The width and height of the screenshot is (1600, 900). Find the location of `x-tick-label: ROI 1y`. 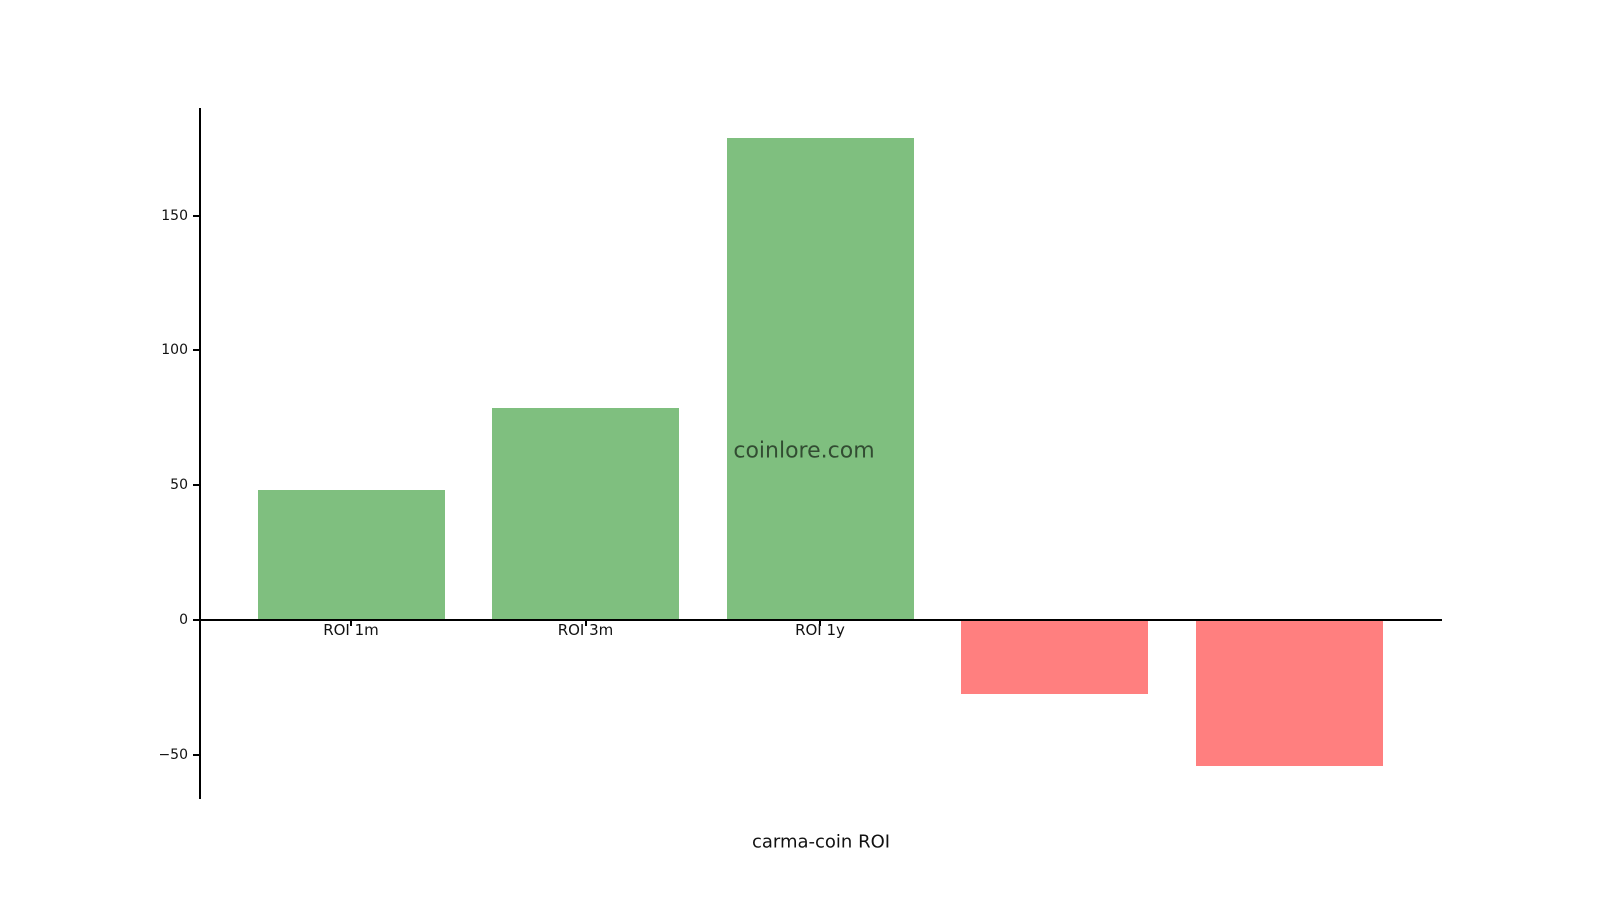

x-tick-label: ROI 1y is located at coordinates (820, 630).